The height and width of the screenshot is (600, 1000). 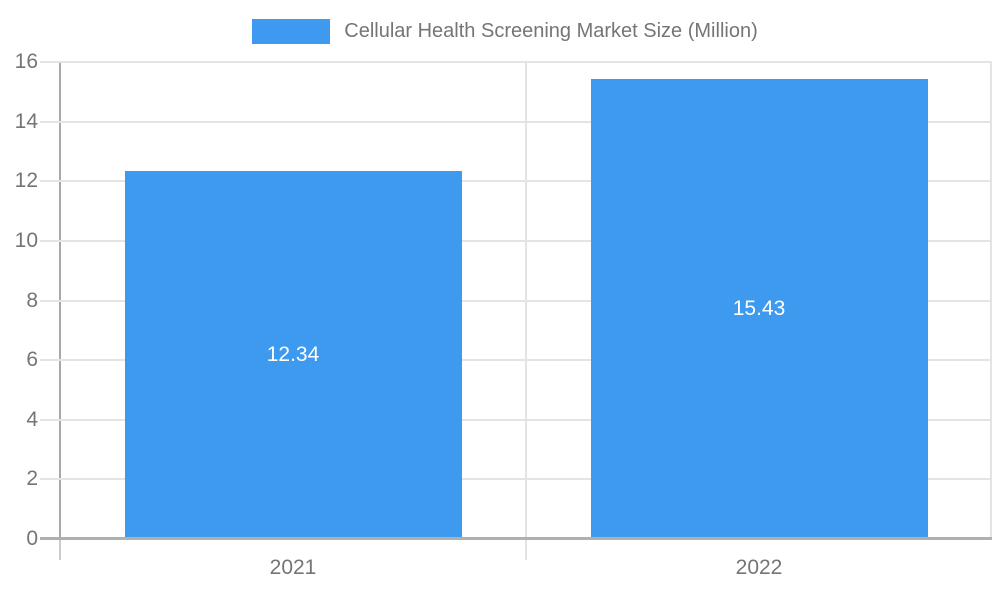 I want to click on y-tick-label: 16, so click(x=26, y=61).